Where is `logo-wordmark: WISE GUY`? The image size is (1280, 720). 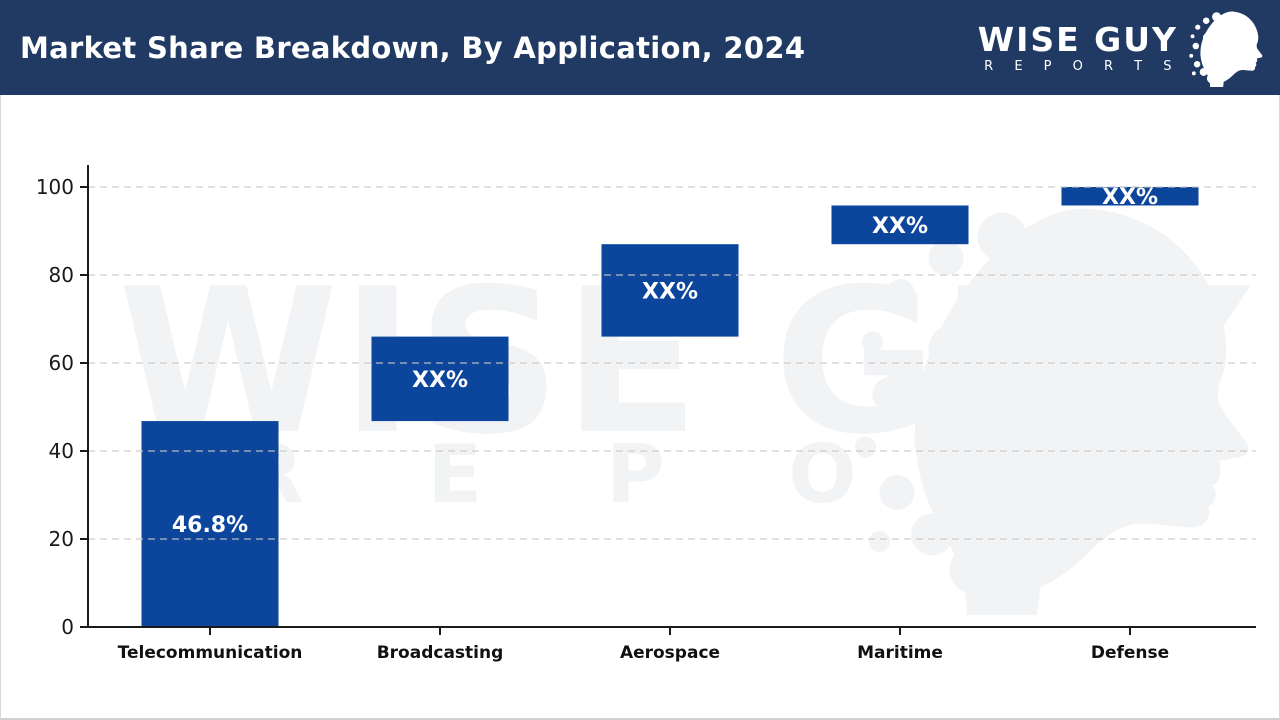 logo-wordmark: WISE GUY is located at coordinates (1077, 39).